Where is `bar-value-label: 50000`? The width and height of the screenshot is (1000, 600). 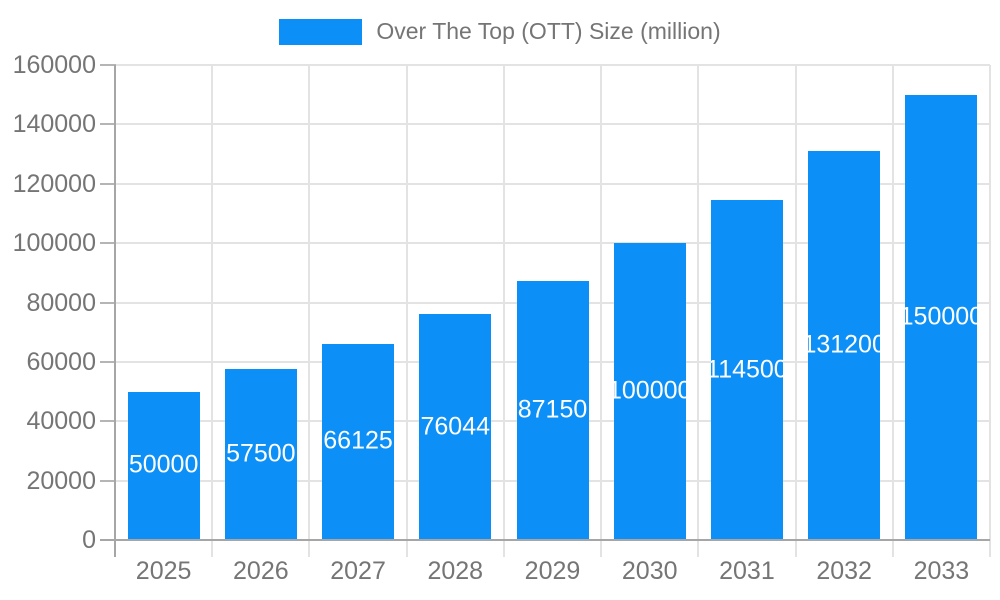
bar-value-label: 50000 is located at coordinates (163, 464).